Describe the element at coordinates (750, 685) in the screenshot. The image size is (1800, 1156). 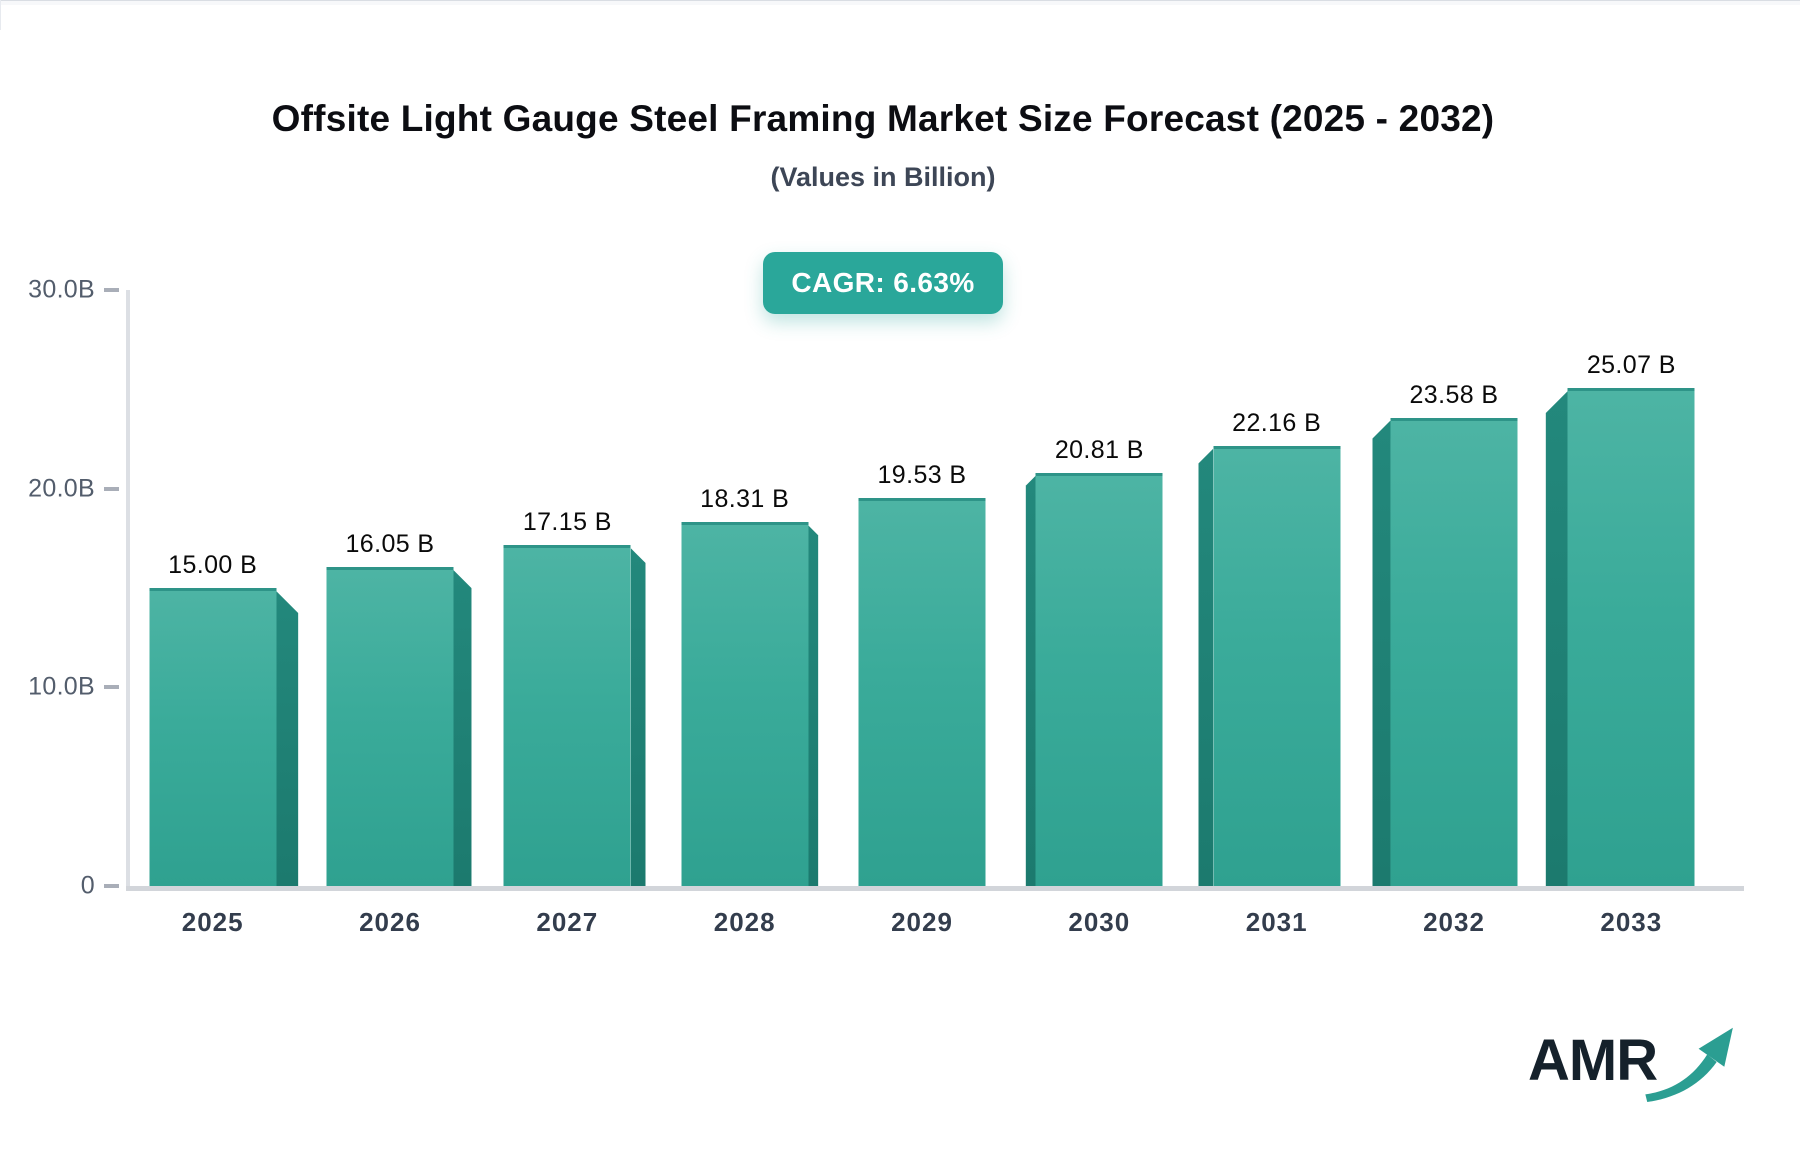
I see `bar: 18.31 B` at that location.